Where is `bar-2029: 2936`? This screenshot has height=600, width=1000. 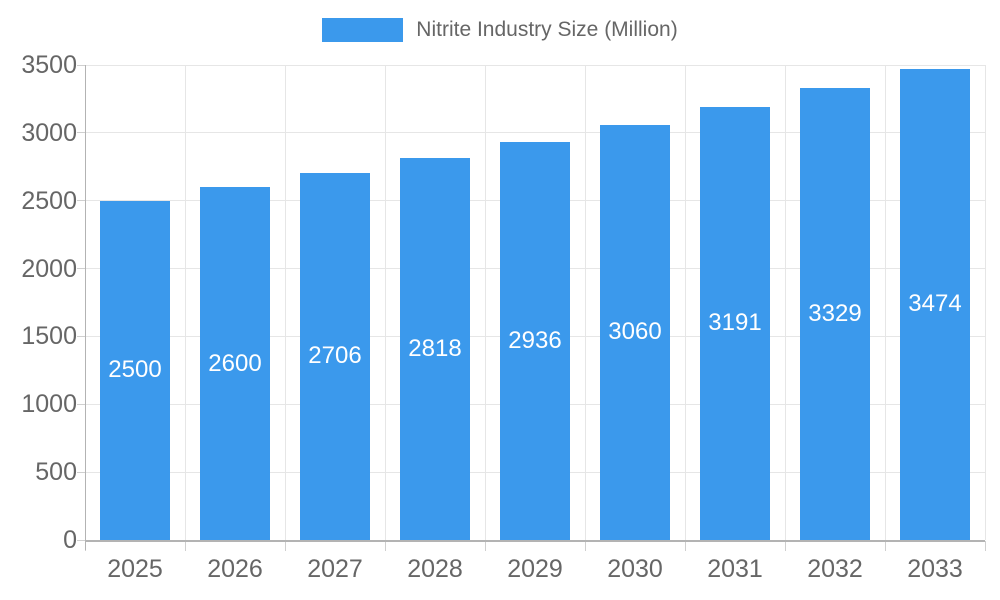
bar-2029: 2936 is located at coordinates (535, 340).